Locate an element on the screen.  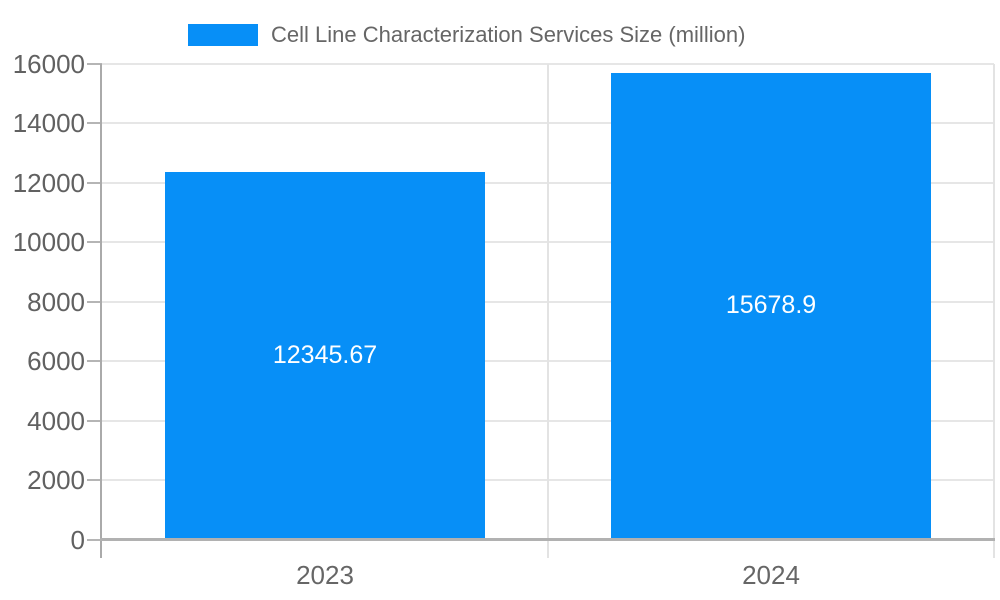
y-axis-line is located at coordinates (101, 310).